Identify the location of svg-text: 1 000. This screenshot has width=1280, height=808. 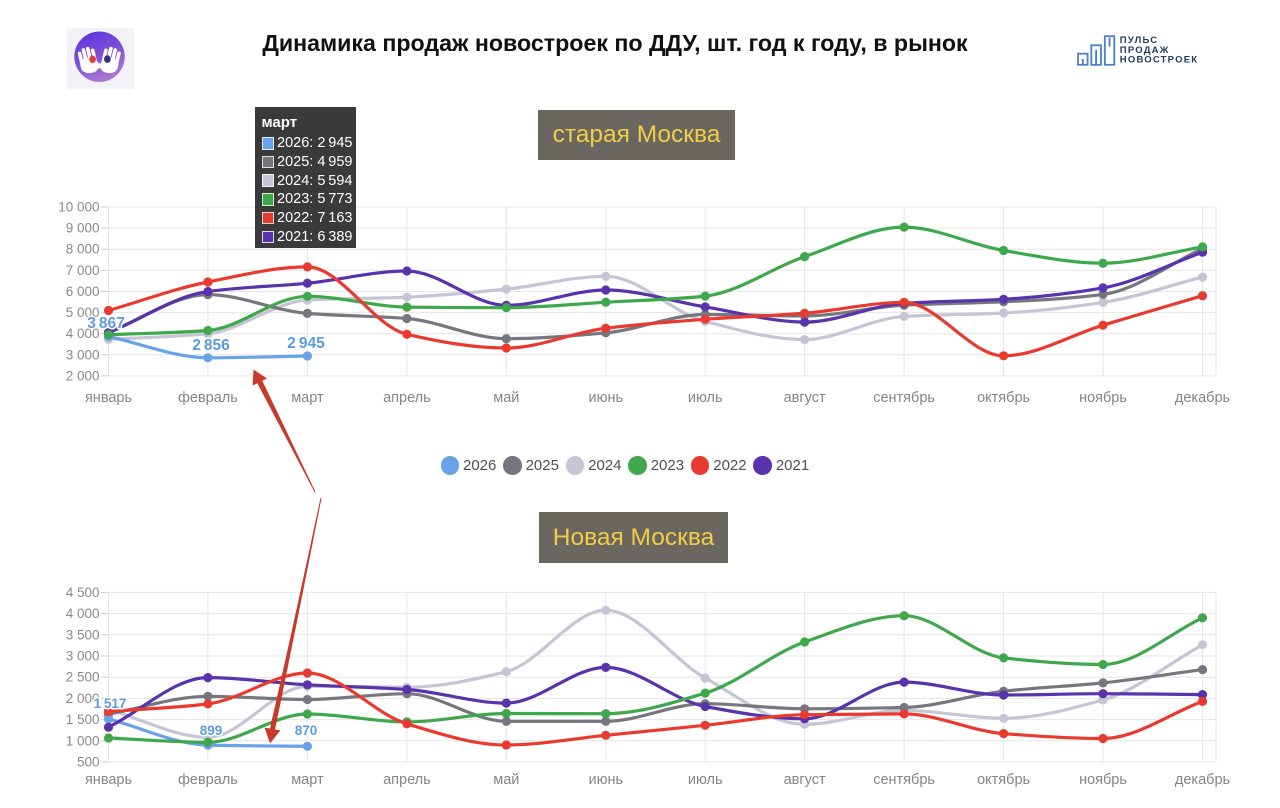
(83, 740).